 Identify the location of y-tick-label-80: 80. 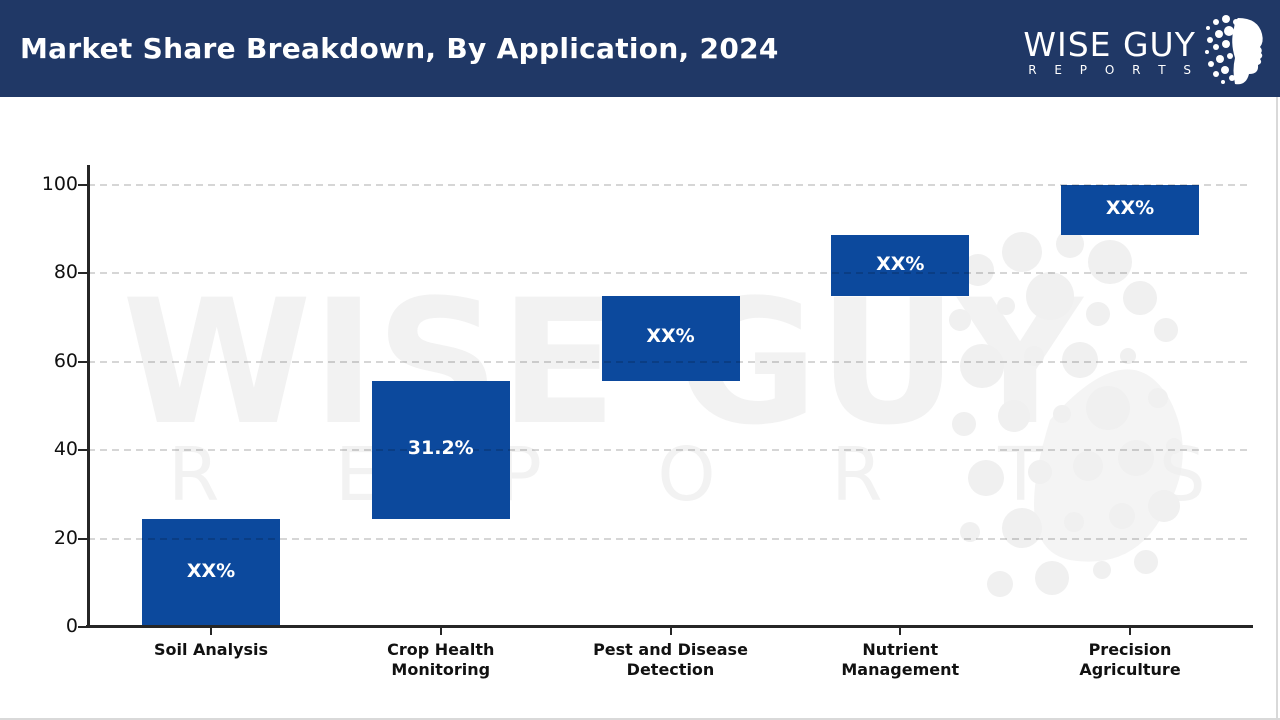
(65, 272).